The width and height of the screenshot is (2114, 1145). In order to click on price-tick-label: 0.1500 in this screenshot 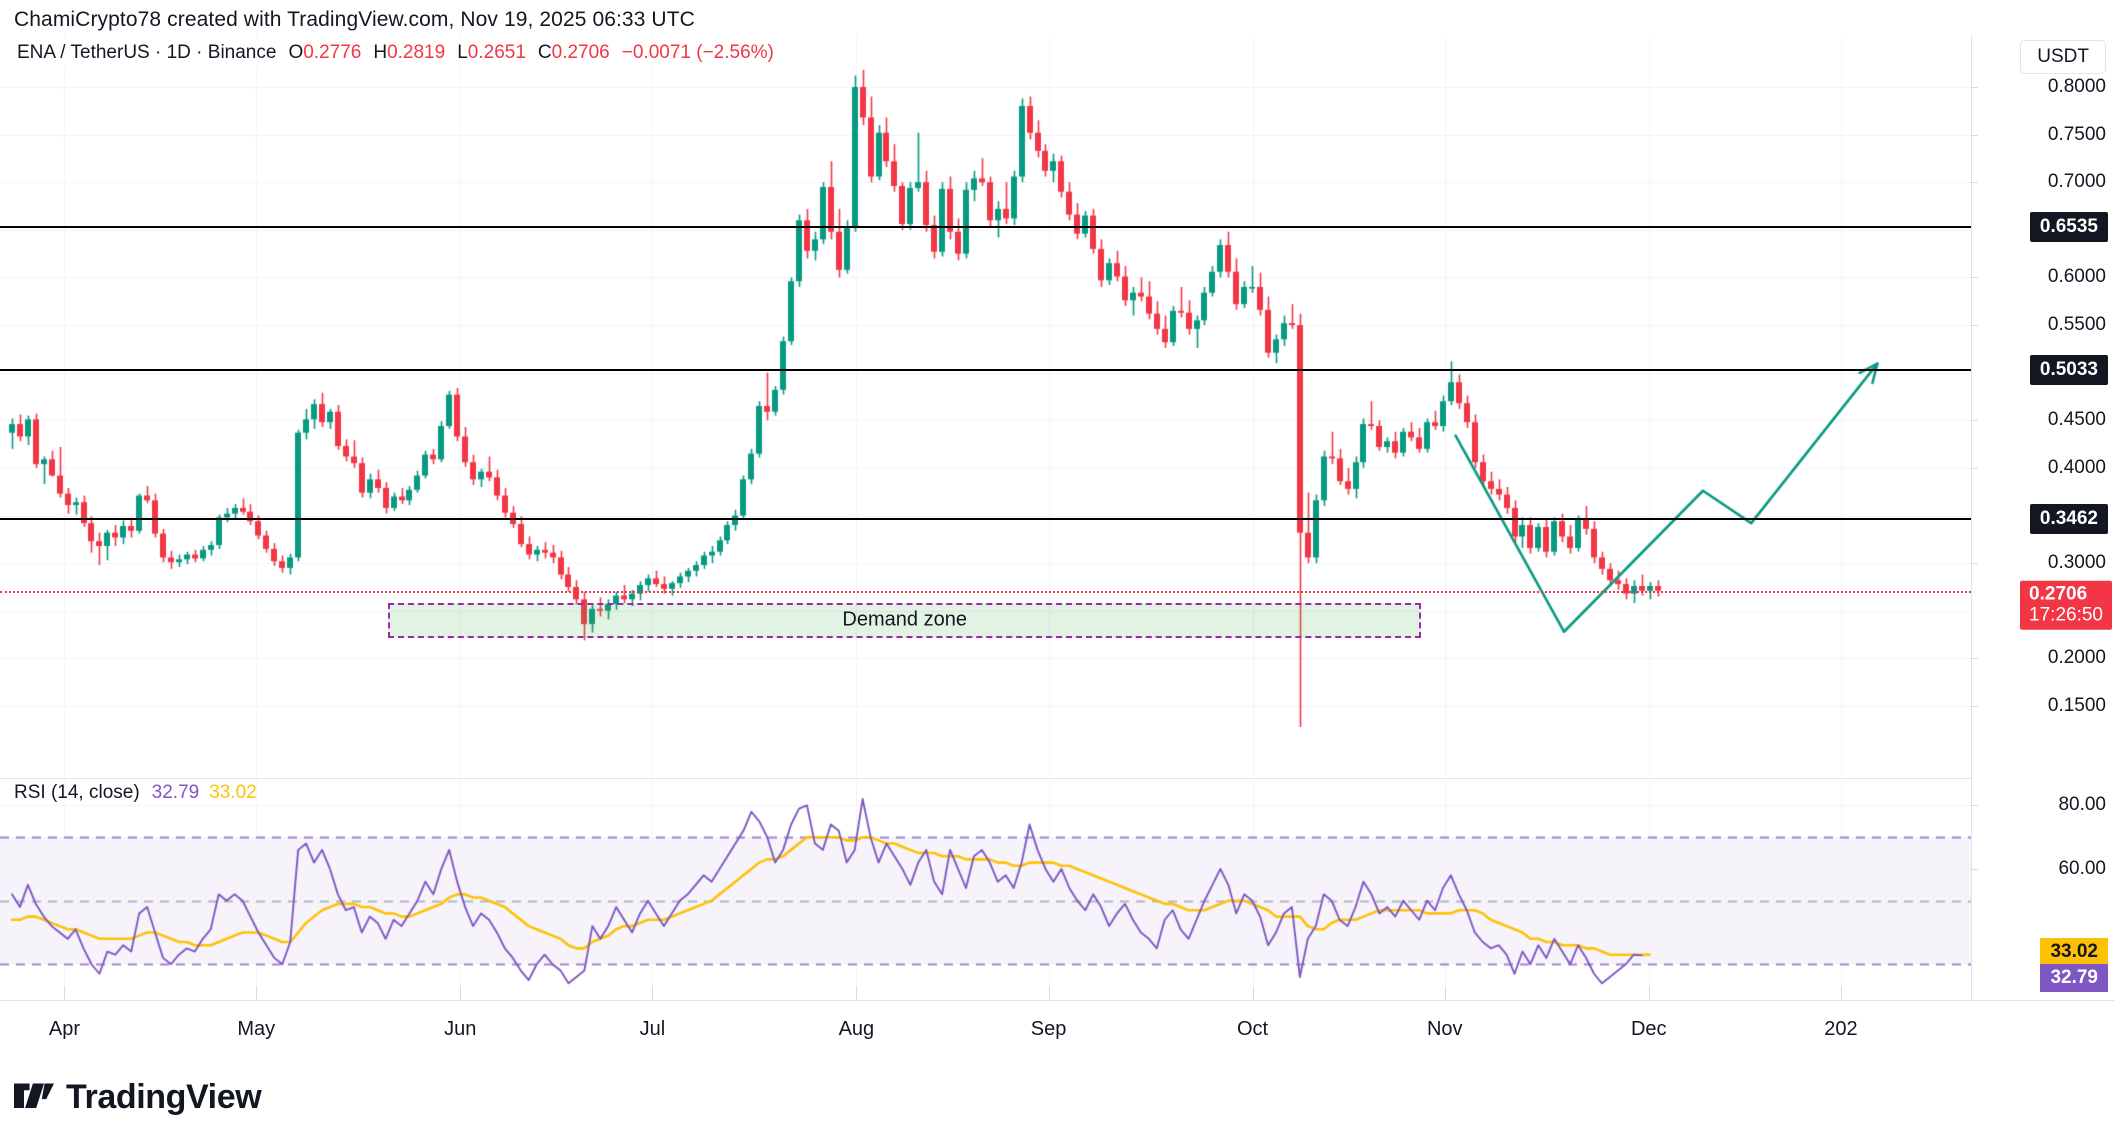, I will do `click(2076, 705)`.